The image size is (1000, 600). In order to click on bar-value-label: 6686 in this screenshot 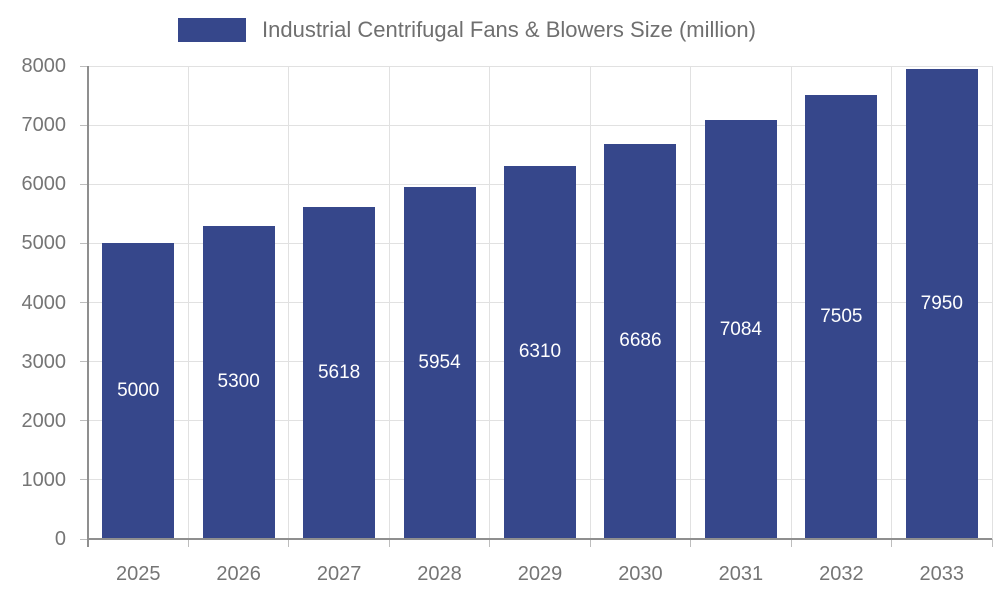, I will do `click(640, 341)`.